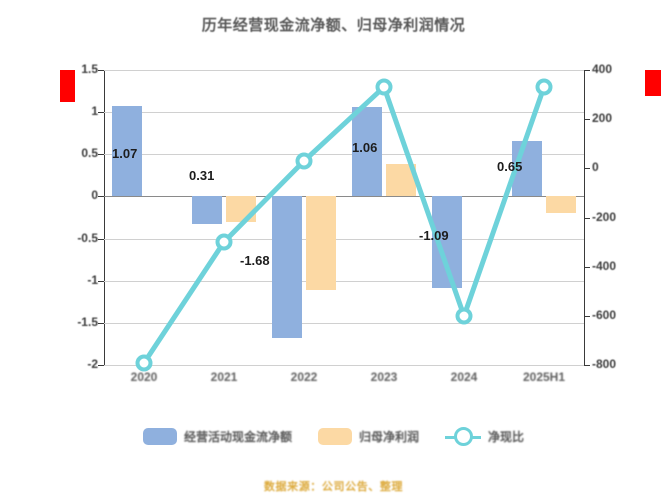 Image resolution: width=667 pixels, height=500 pixels. What do you see at coordinates (207, 210) in the screenshot?
I see `bar-cashflow-2021` at bounding box center [207, 210].